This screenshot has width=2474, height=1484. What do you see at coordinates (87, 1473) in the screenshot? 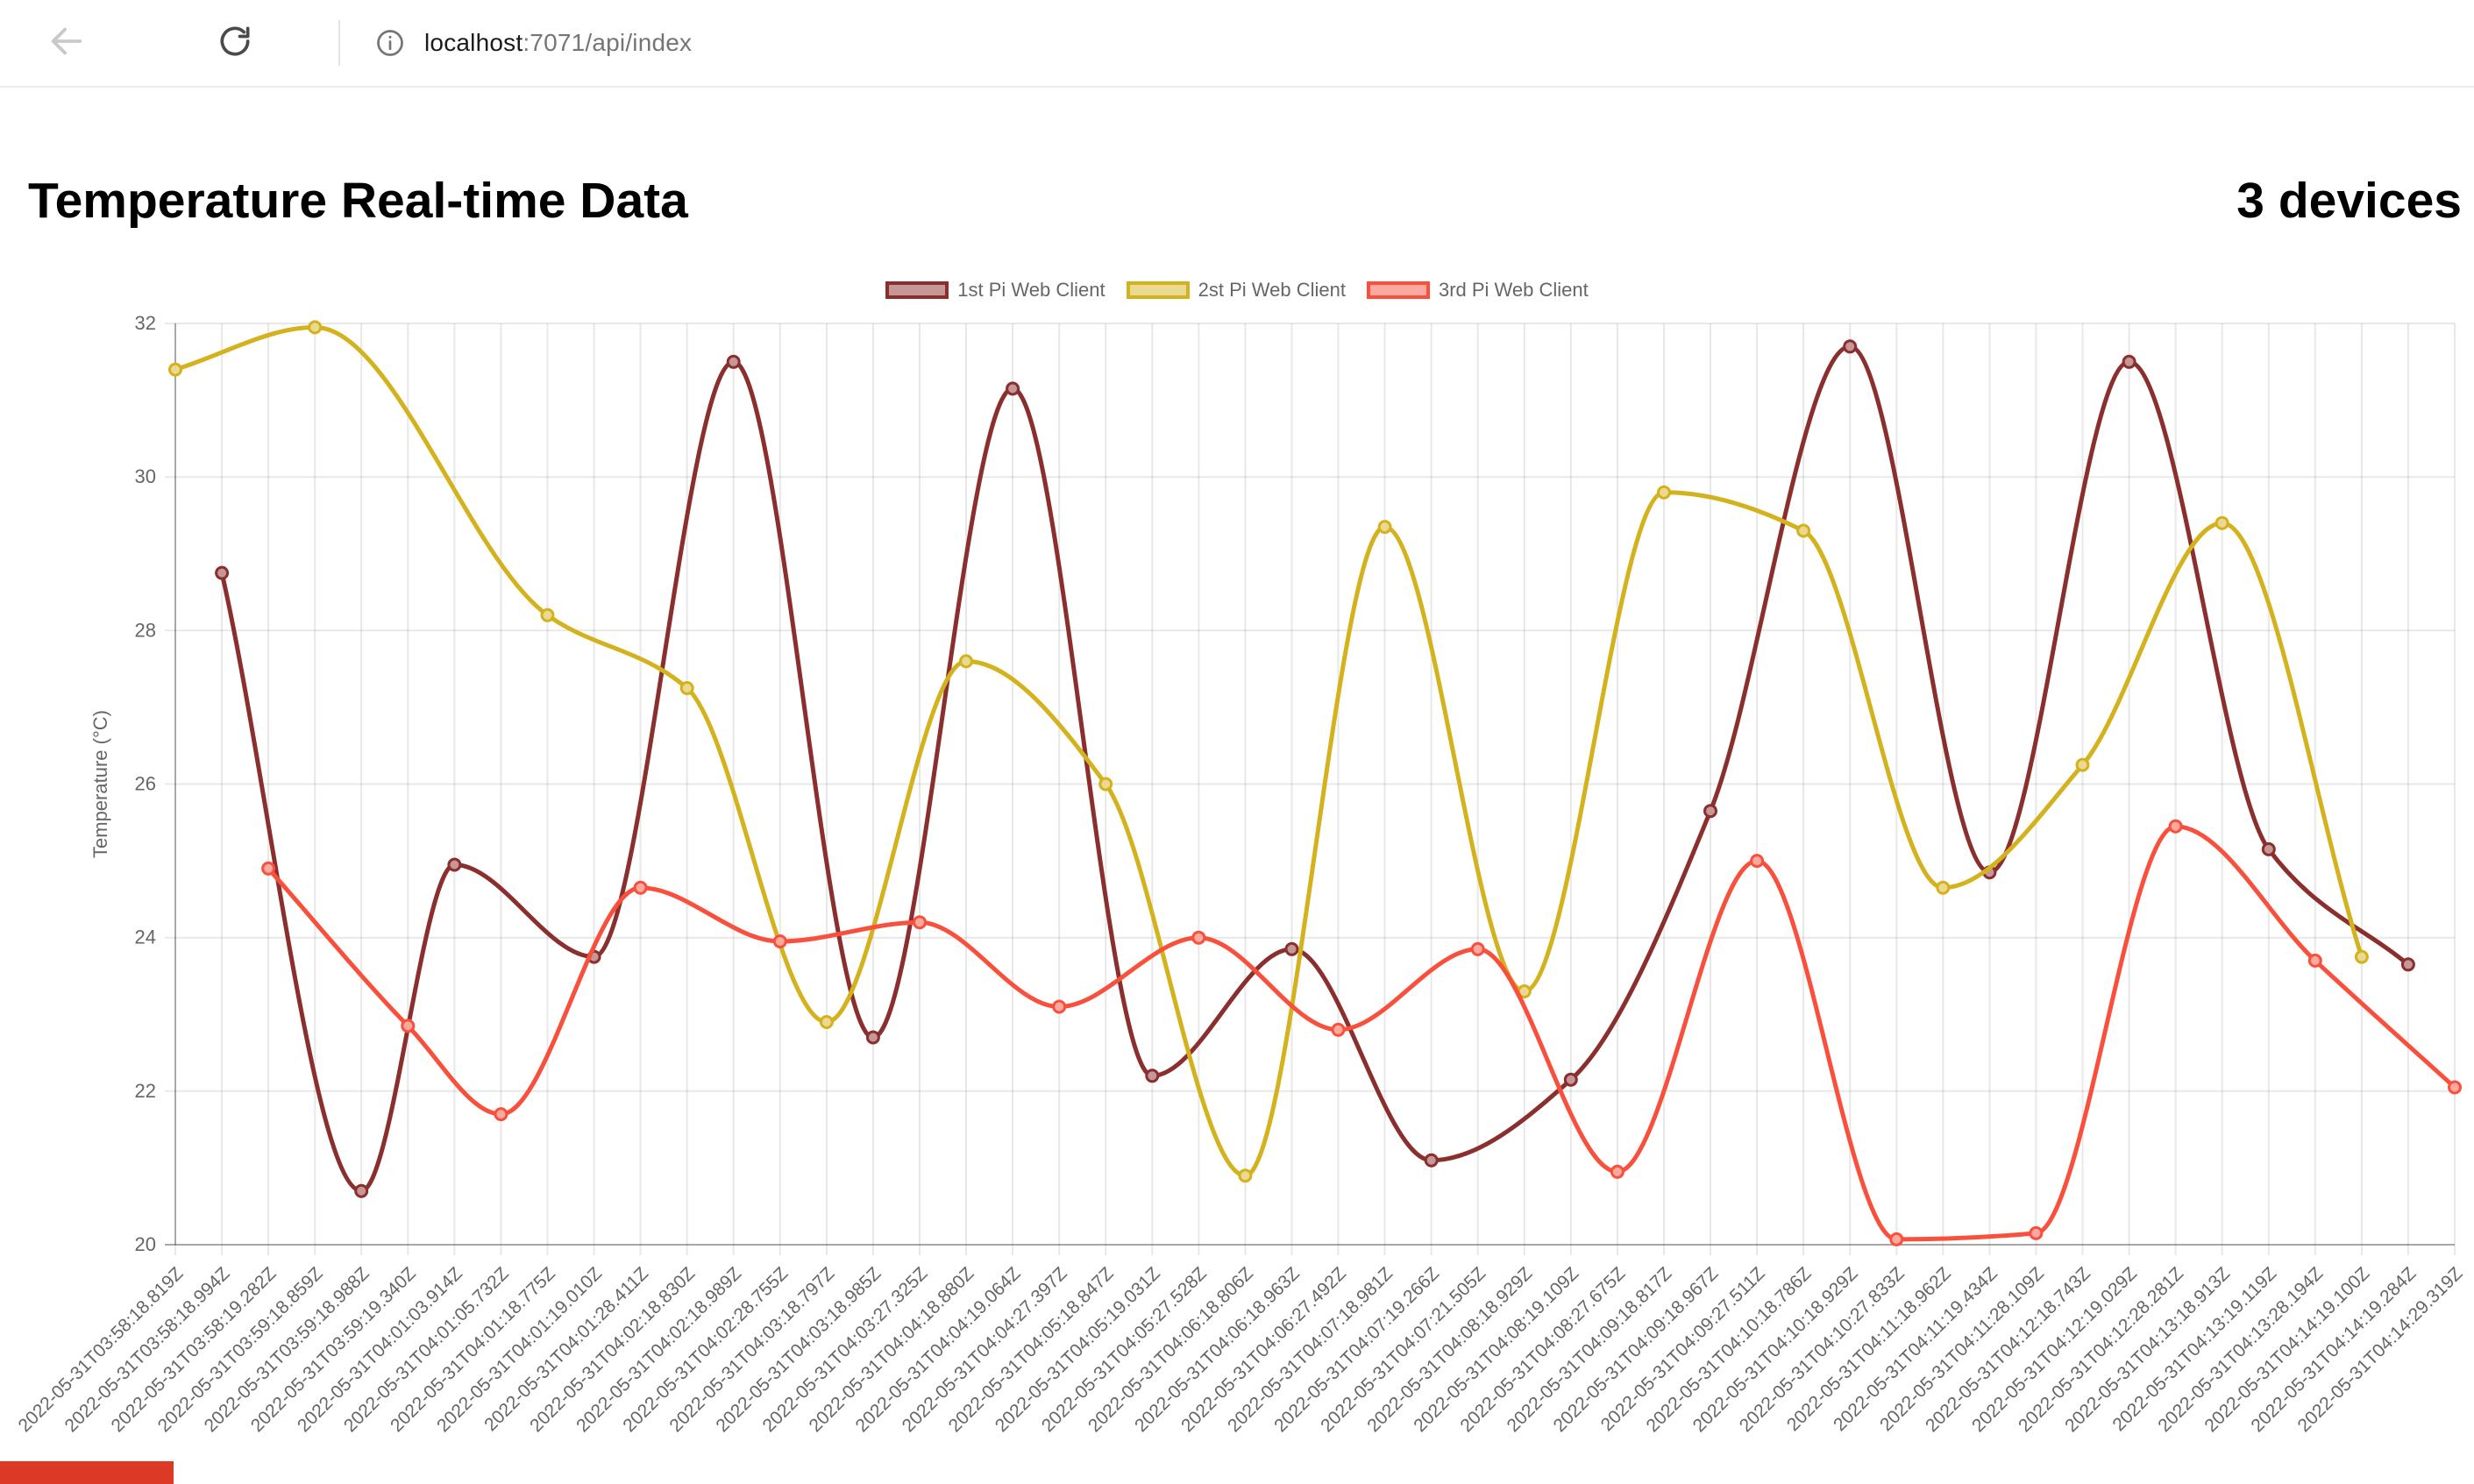
I see `bottom-left-red-block` at bounding box center [87, 1473].